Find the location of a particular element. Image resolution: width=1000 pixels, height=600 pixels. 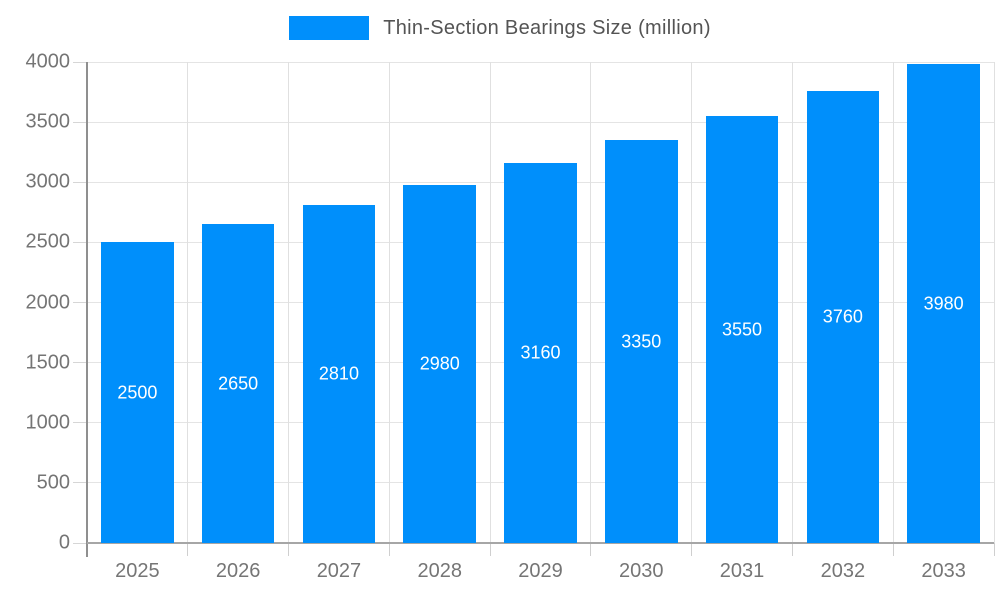

bar-value-label: 3350 is located at coordinates (641, 341).